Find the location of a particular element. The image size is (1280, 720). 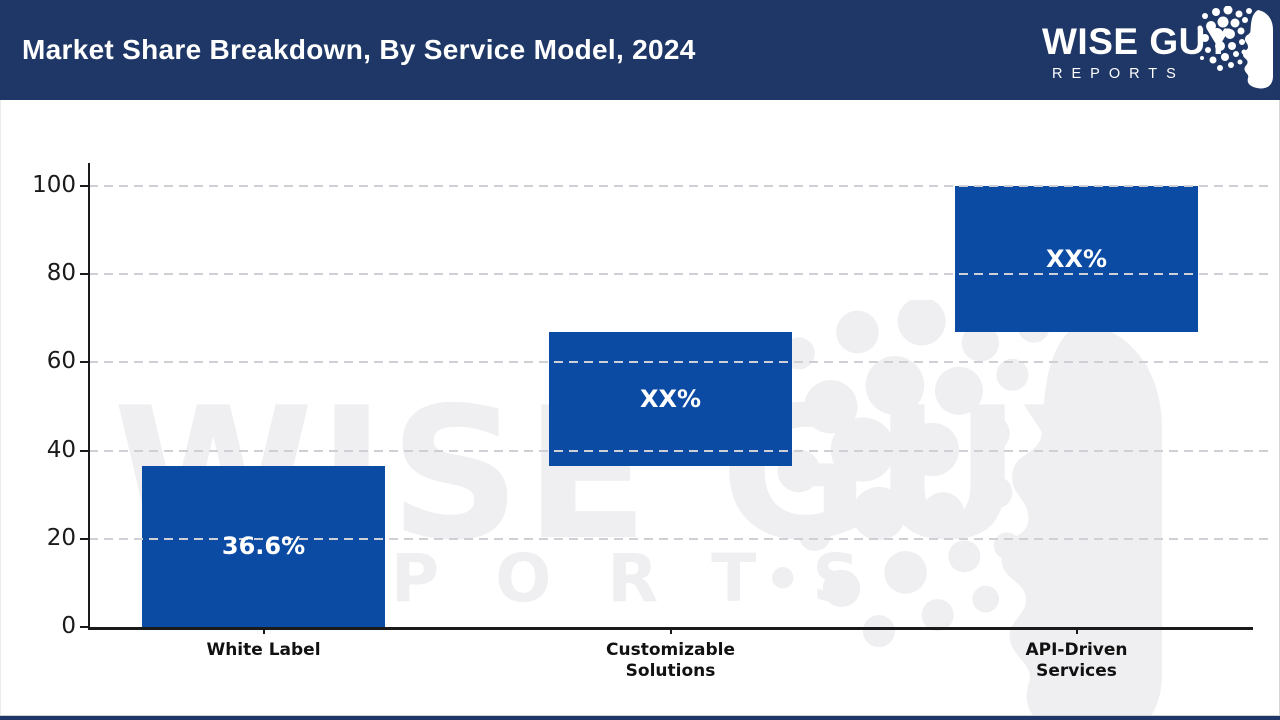

bottom-divider is located at coordinates (640, 715).